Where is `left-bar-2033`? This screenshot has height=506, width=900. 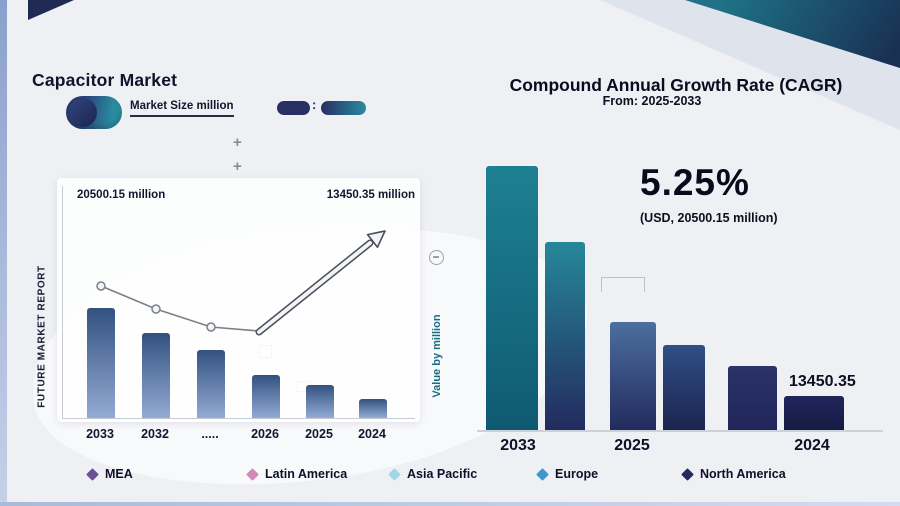 left-bar-2033 is located at coordinates (101, 363).